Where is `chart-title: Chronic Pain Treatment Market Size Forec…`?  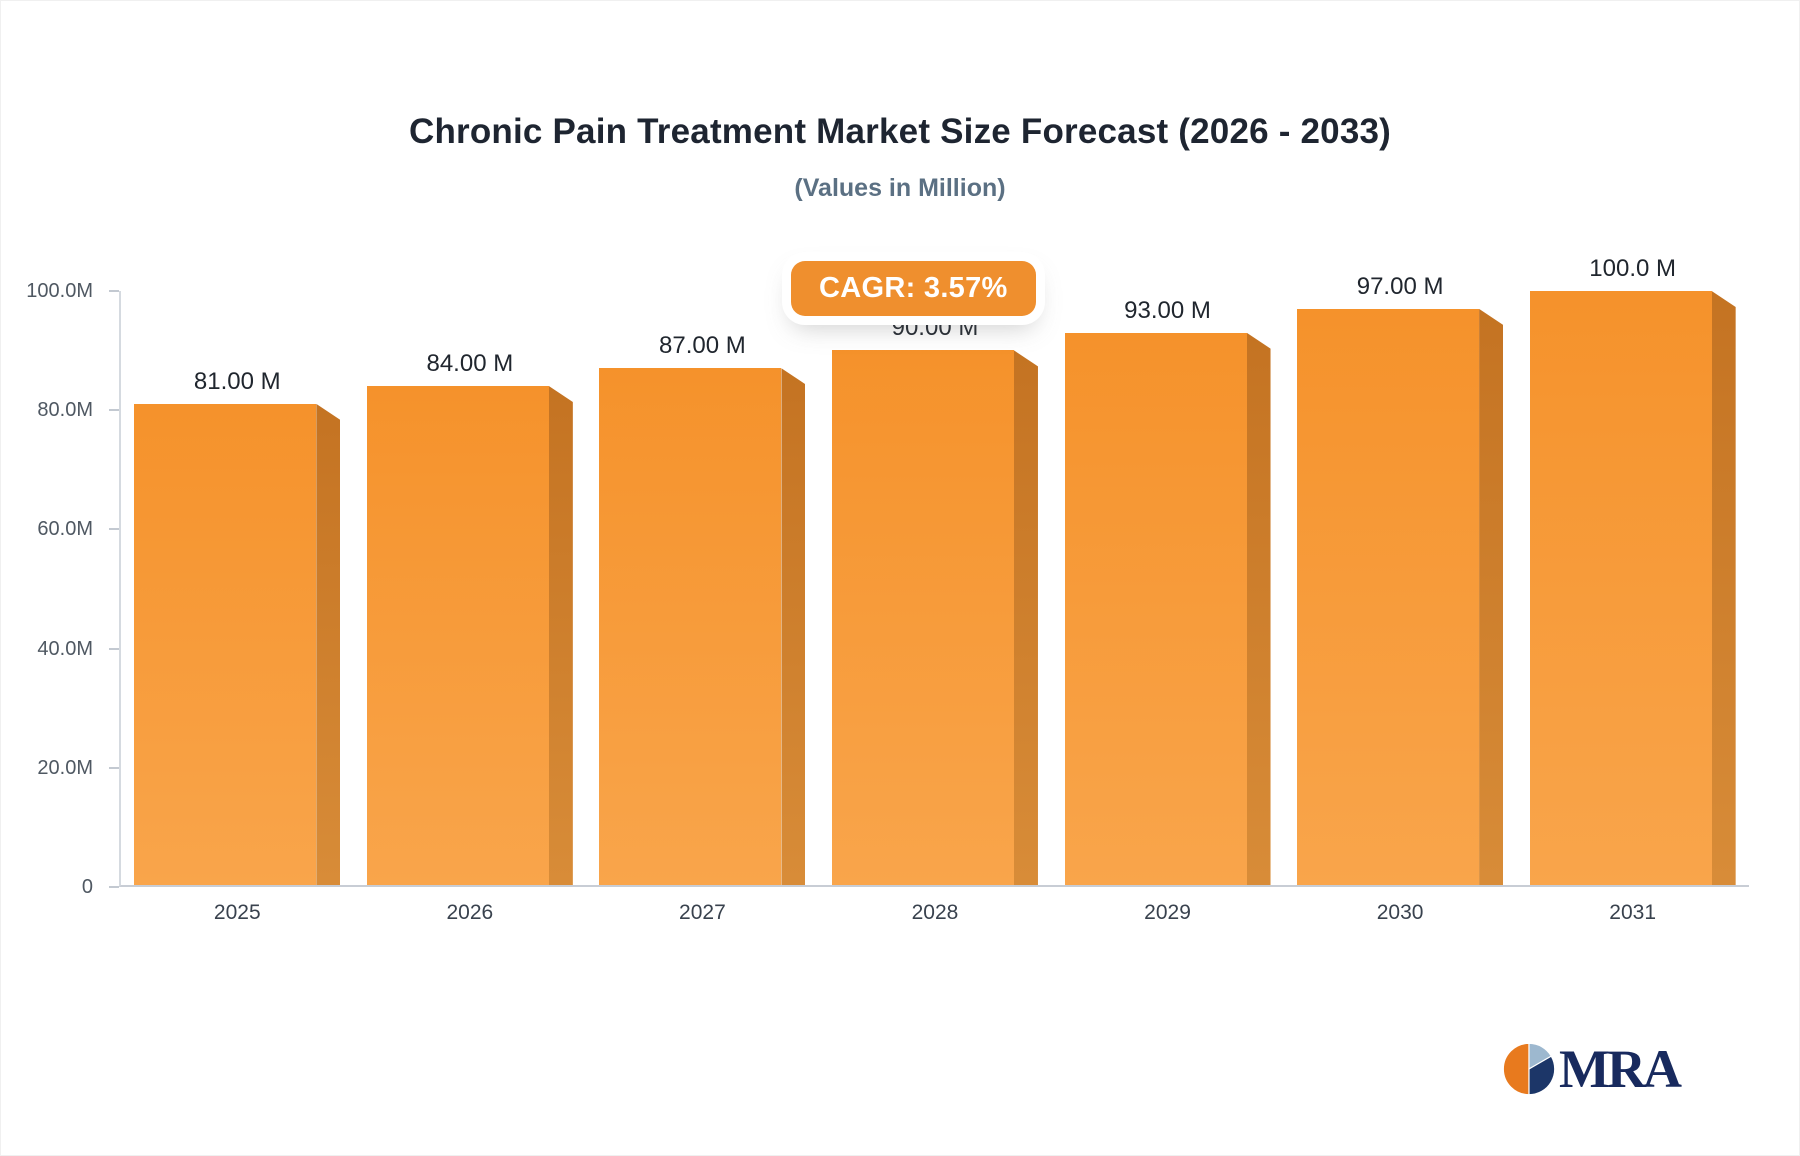
chart-title: Chronic Pain Treatment Market Size Forec… is located at coordinates (900, 131).